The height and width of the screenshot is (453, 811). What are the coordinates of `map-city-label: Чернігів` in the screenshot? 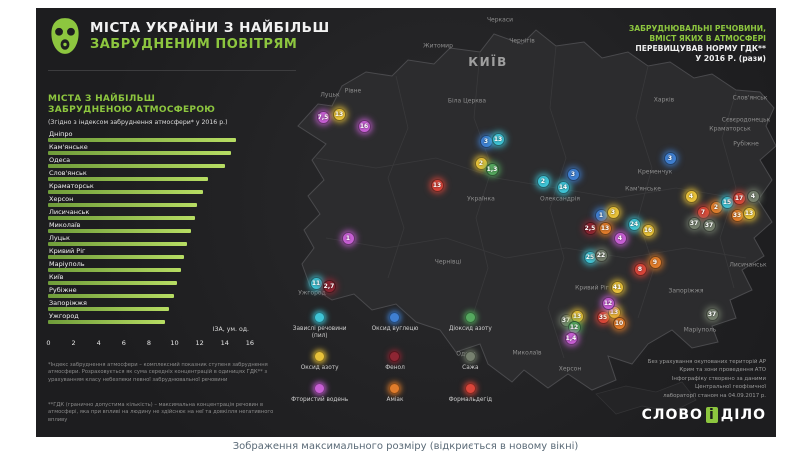 It's located at (522, 41).